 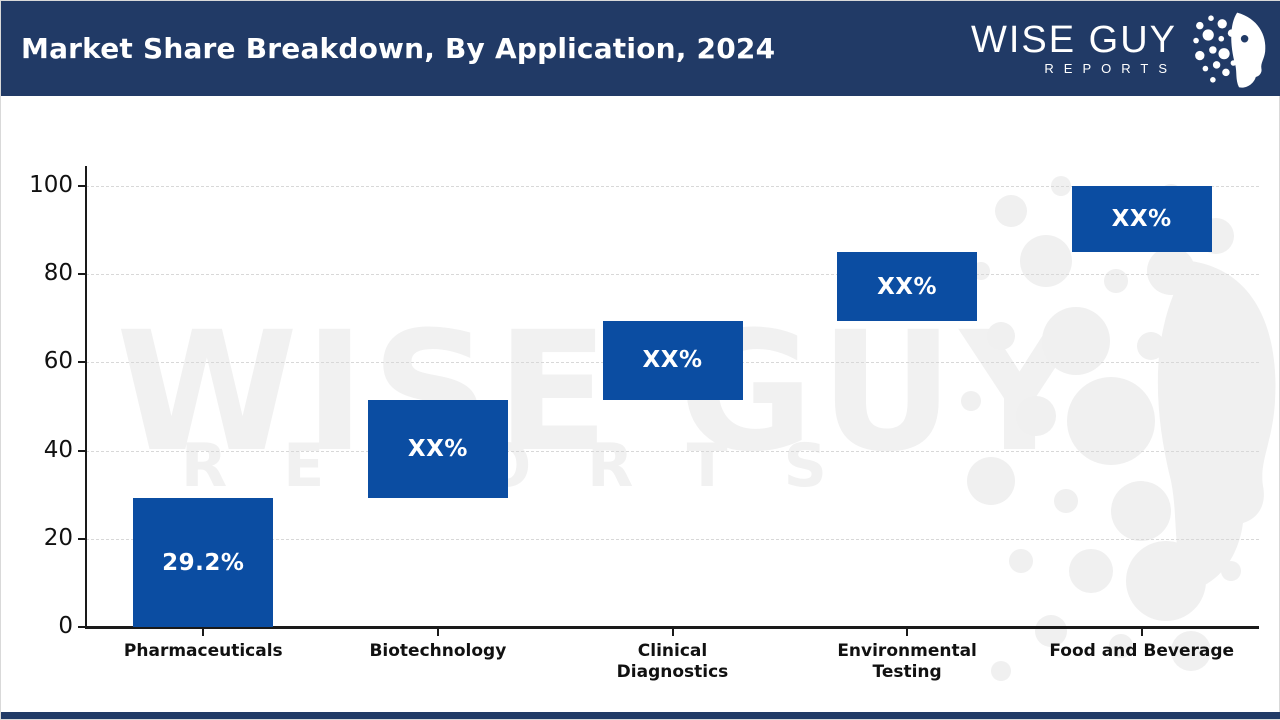 What do you see at coordinates (58, 537) in the screenshot?
I see `y-tick-label-20: 20` at bounding box center [58, 537].